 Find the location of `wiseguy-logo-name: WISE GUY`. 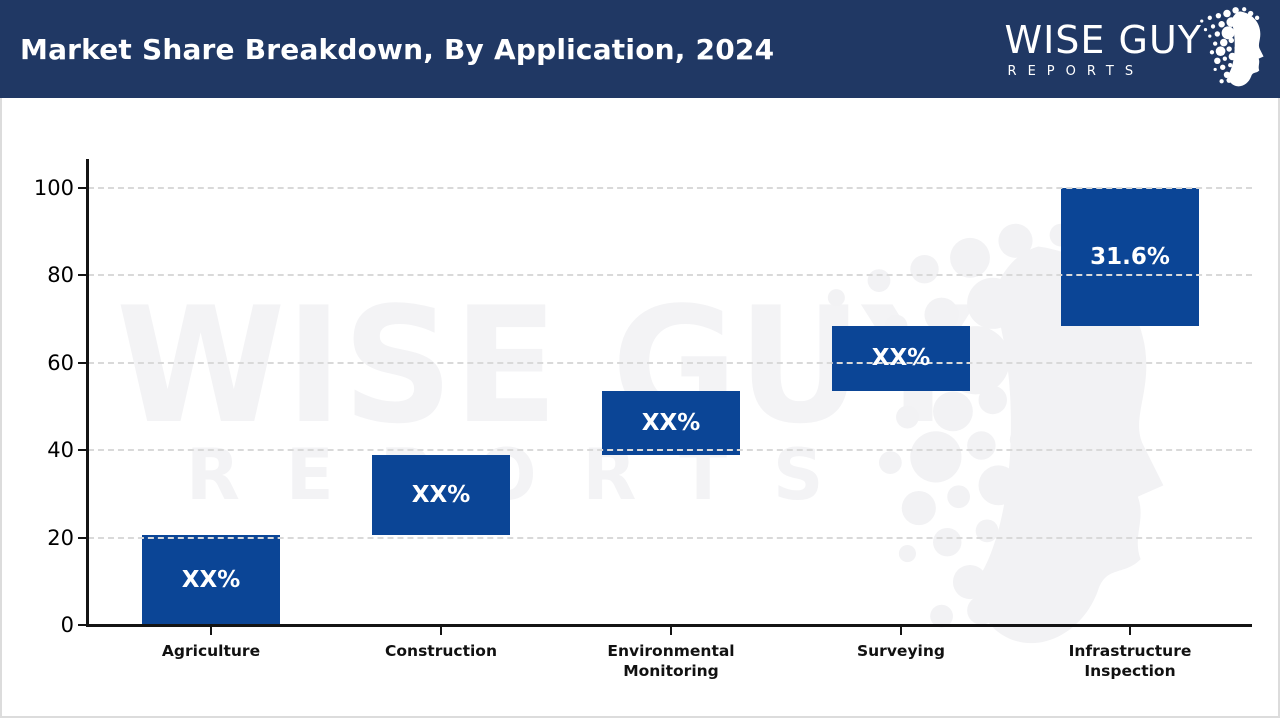

wiseguy-logo-name: WISE GUY is located at coordinates (1103, 39).